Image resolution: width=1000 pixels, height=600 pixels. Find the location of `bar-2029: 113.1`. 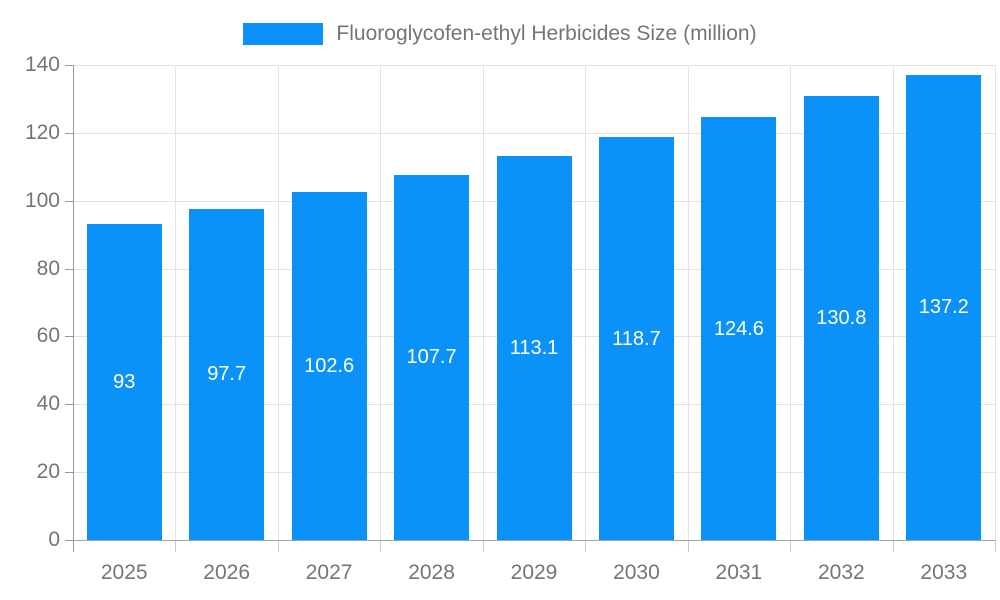

bar-2029: 113.1 is located at coordinates (534, 348).